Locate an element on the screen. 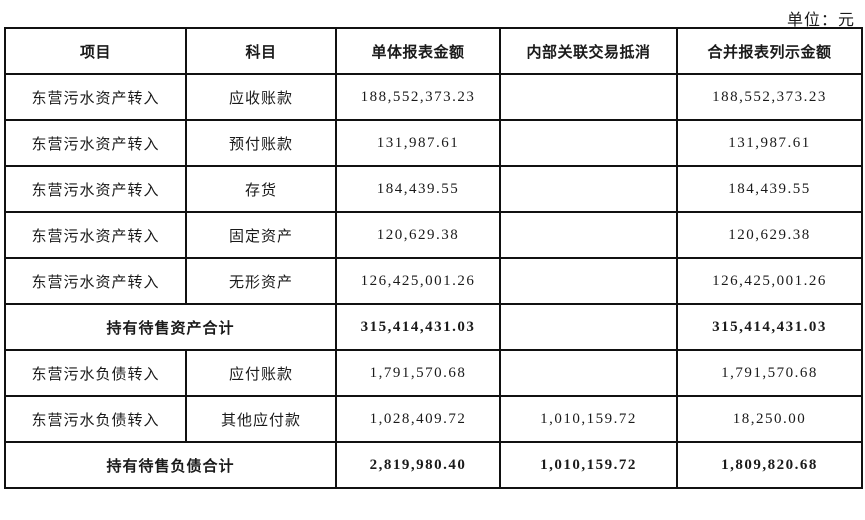  assets-total-row: 持有待售资产合计 315,414,431.03 315,414,431.03 is located at coordinates (433, 327).